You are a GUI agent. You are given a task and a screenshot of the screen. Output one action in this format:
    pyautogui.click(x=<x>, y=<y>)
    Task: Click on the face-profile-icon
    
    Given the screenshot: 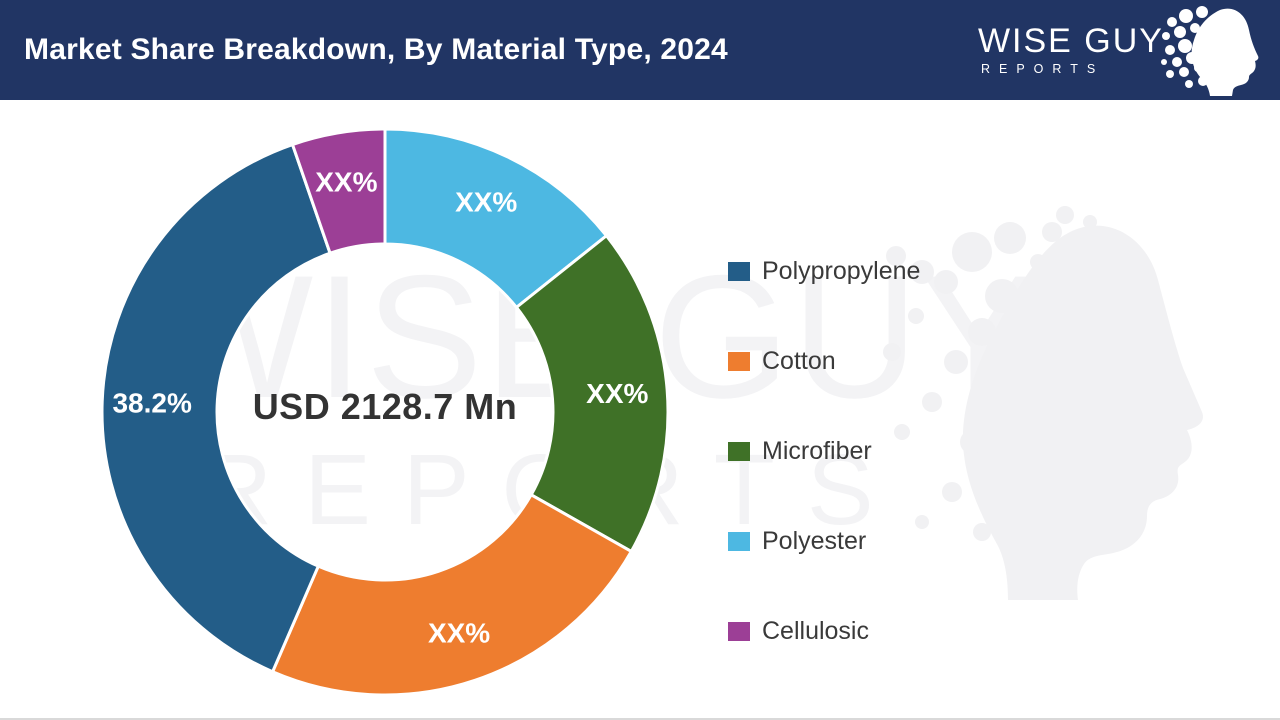 What is the action you would take?
    pyautogui.click(x=1210, y=51)
    